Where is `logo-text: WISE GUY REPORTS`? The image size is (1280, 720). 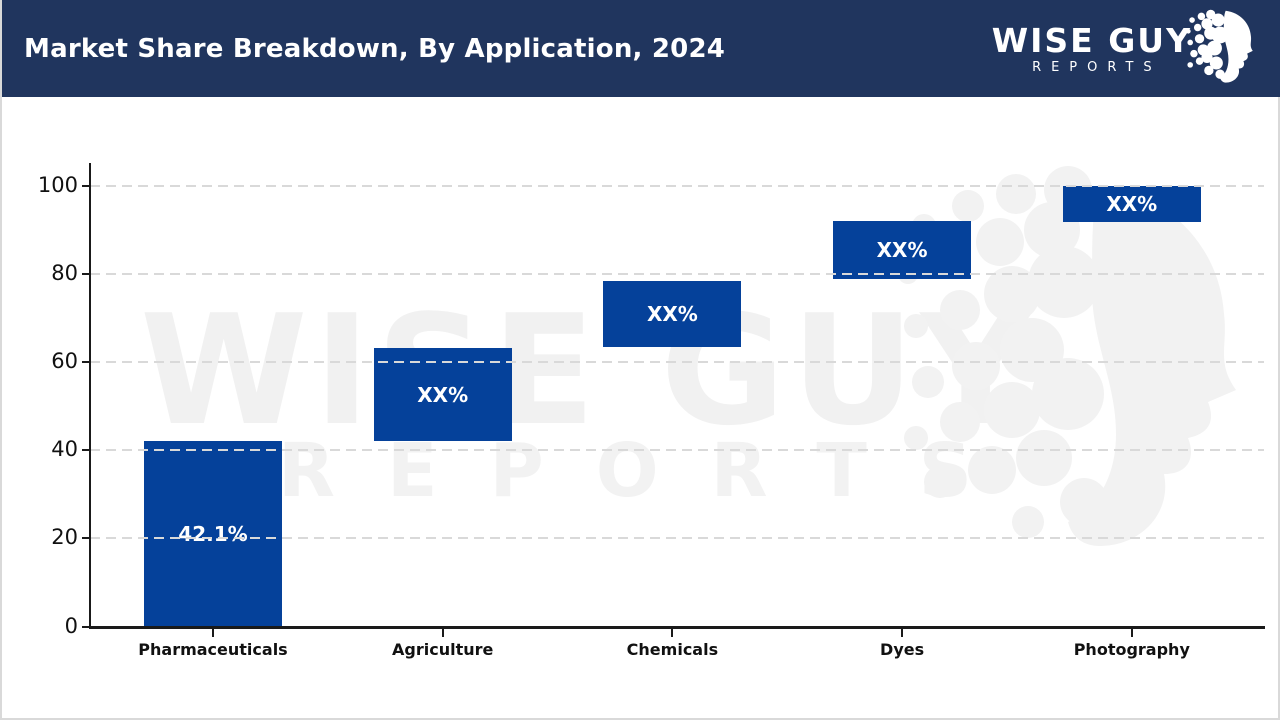 logo-text: WISE GUY REPORTS is located at coordinates (1092, 49).